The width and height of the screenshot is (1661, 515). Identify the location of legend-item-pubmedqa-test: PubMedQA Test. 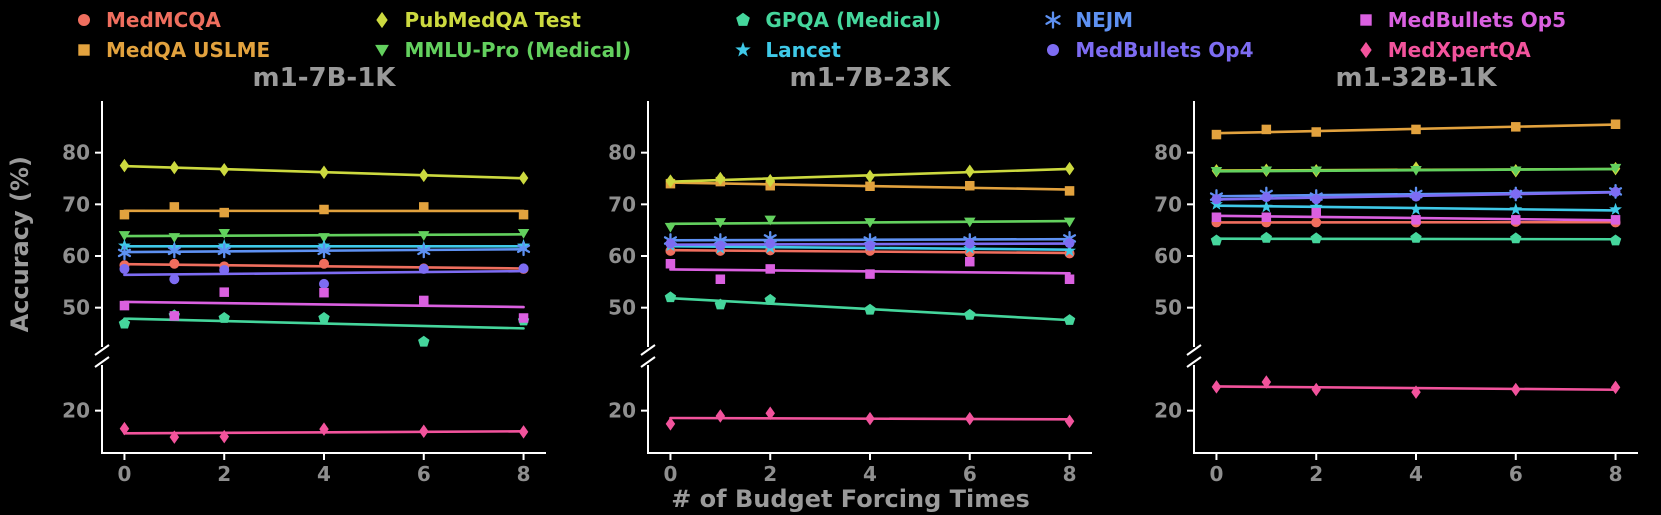
(500, 19).